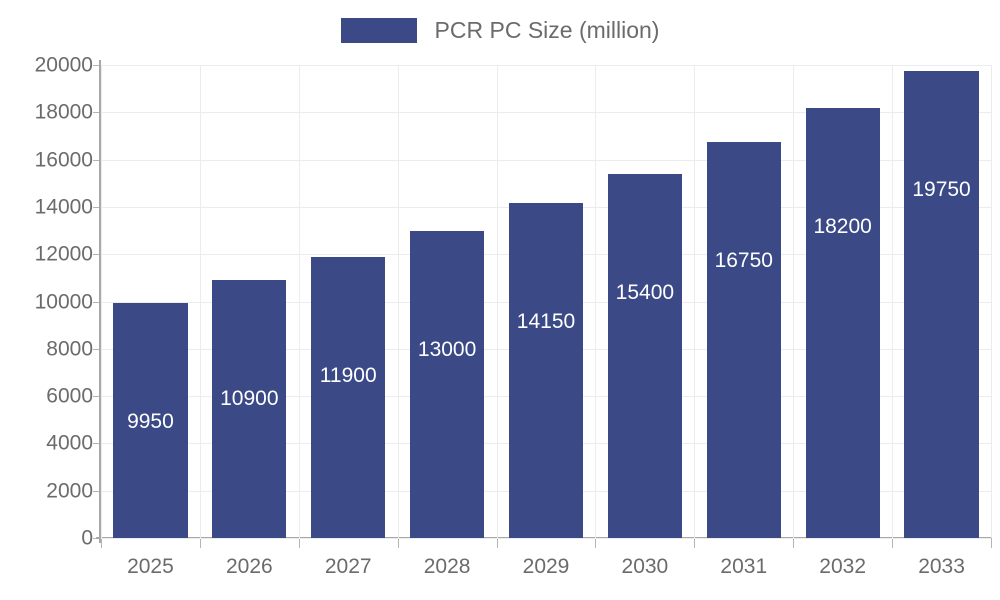 The height and width of the screenshot is (600, 1000). I want to click on bar-value-label: 15400, so click(645, 292).